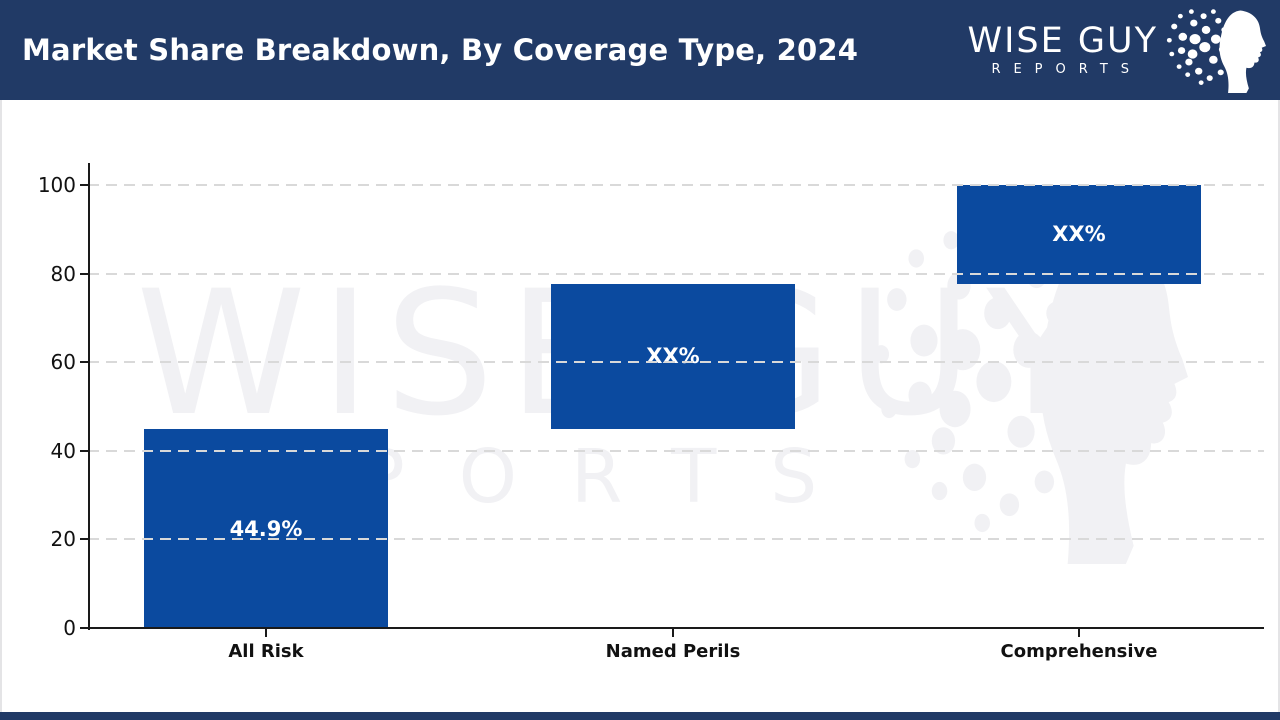 Image resolution: width=1280 pixels, height=720 pixels. Describe the element at coordinates (63, 273) in the screenshot. I see `y-tick-label: 80` at that location.